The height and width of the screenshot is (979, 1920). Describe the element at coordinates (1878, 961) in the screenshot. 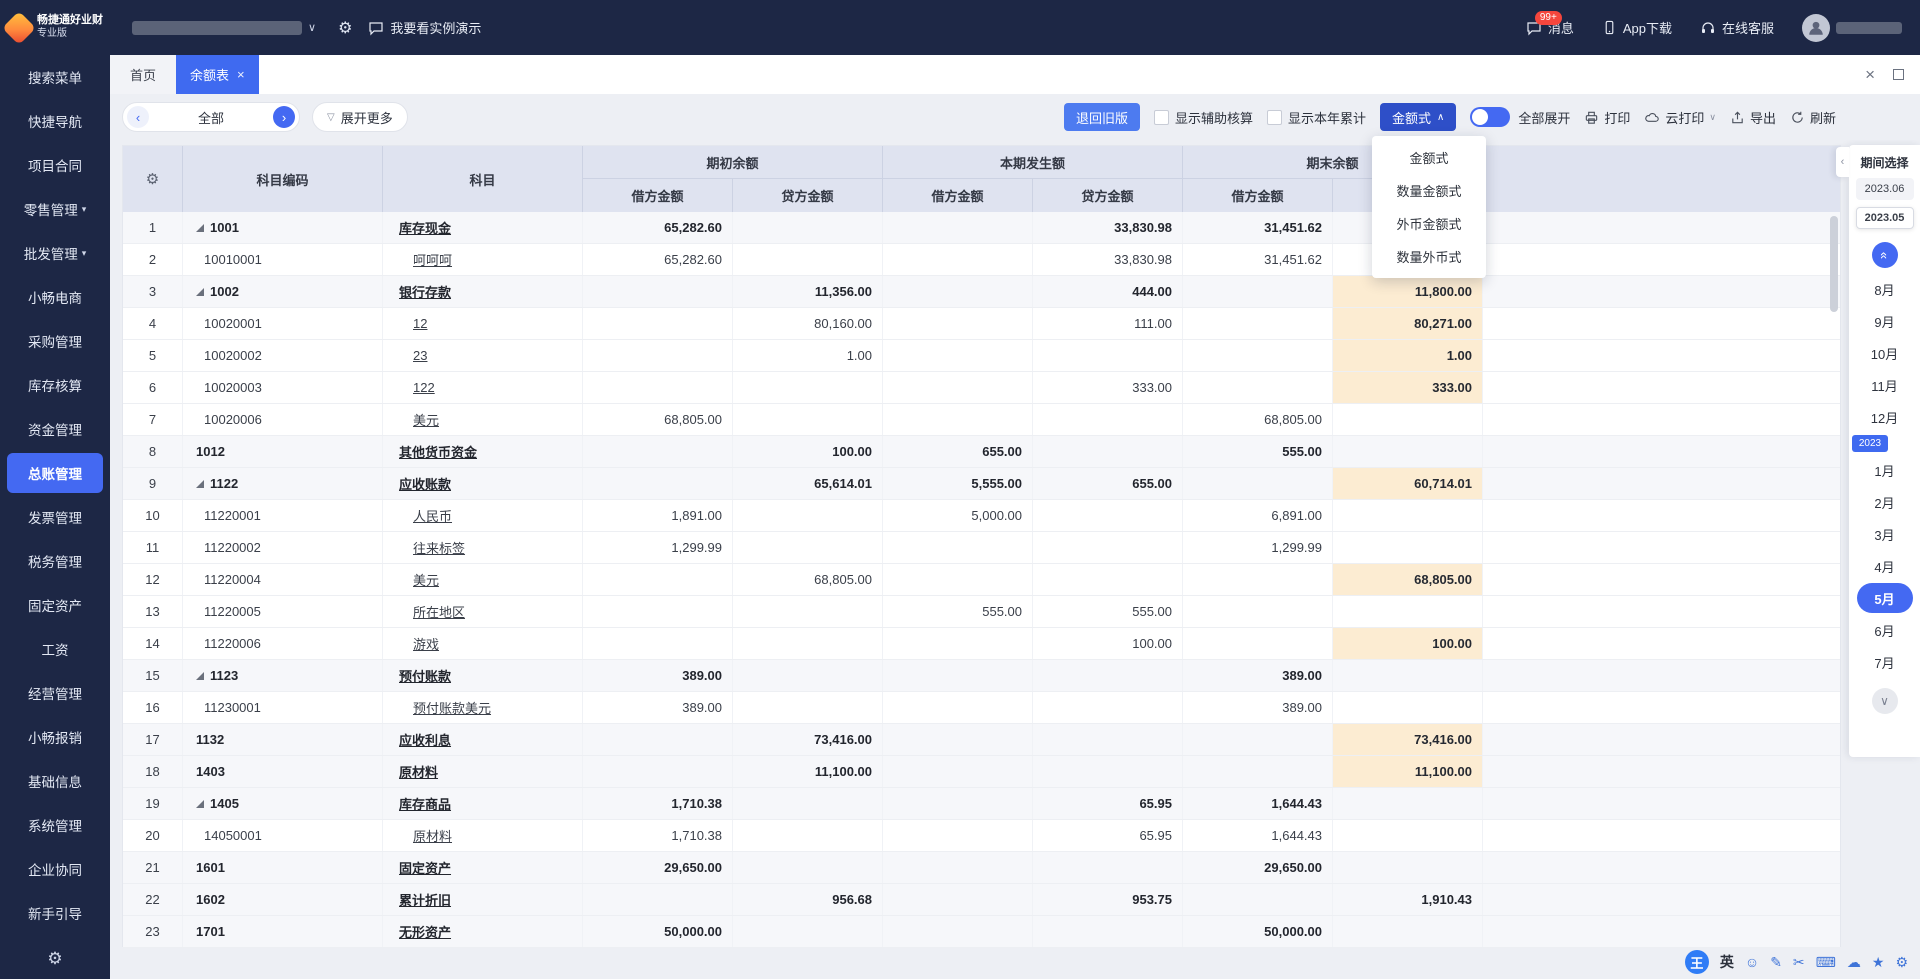

I see `star-icon: ★` at that location.